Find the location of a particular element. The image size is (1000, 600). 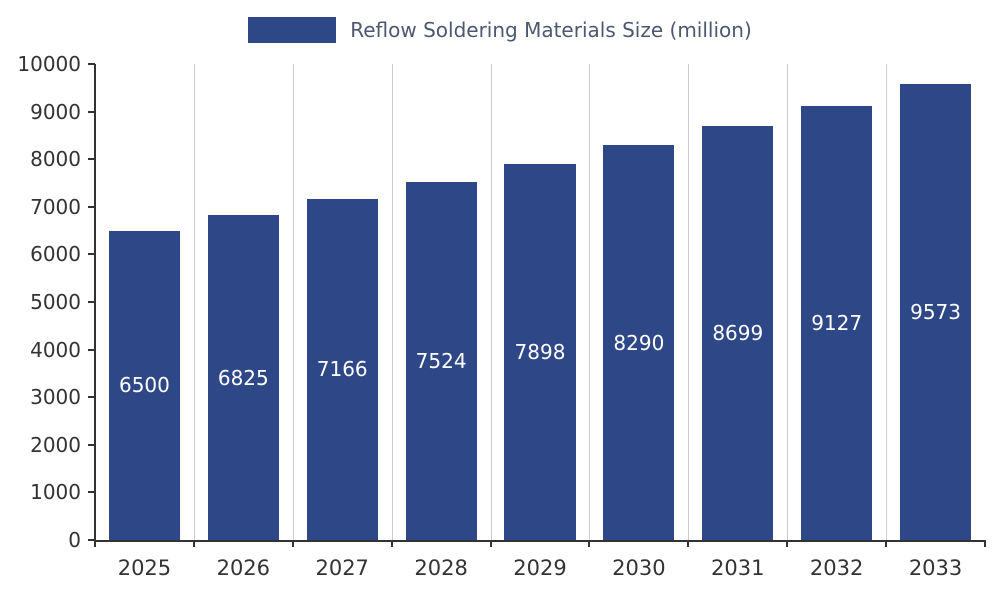

y-axis-tick-label: 5000 is located at coordinates (55, 302).